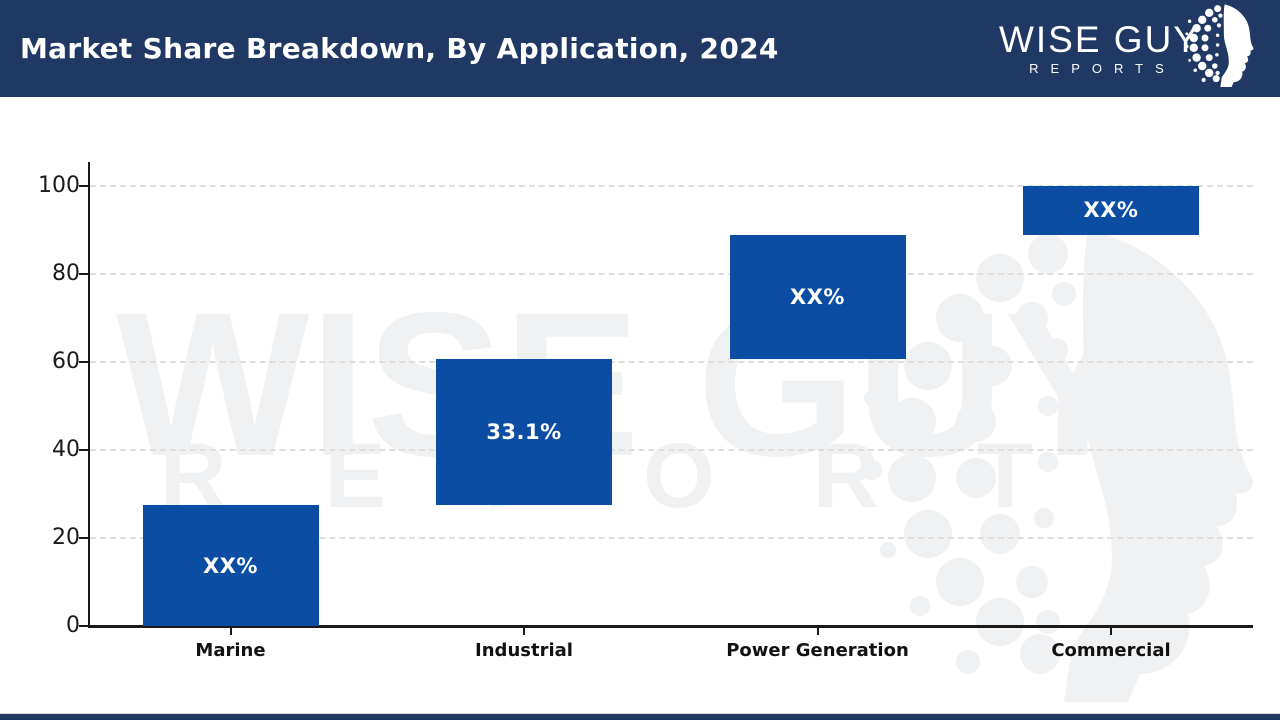  What do you see at coordinates (73, 625) in the screenshot?
I see `y-tick-label: 0` at bounding box center [73, 625].